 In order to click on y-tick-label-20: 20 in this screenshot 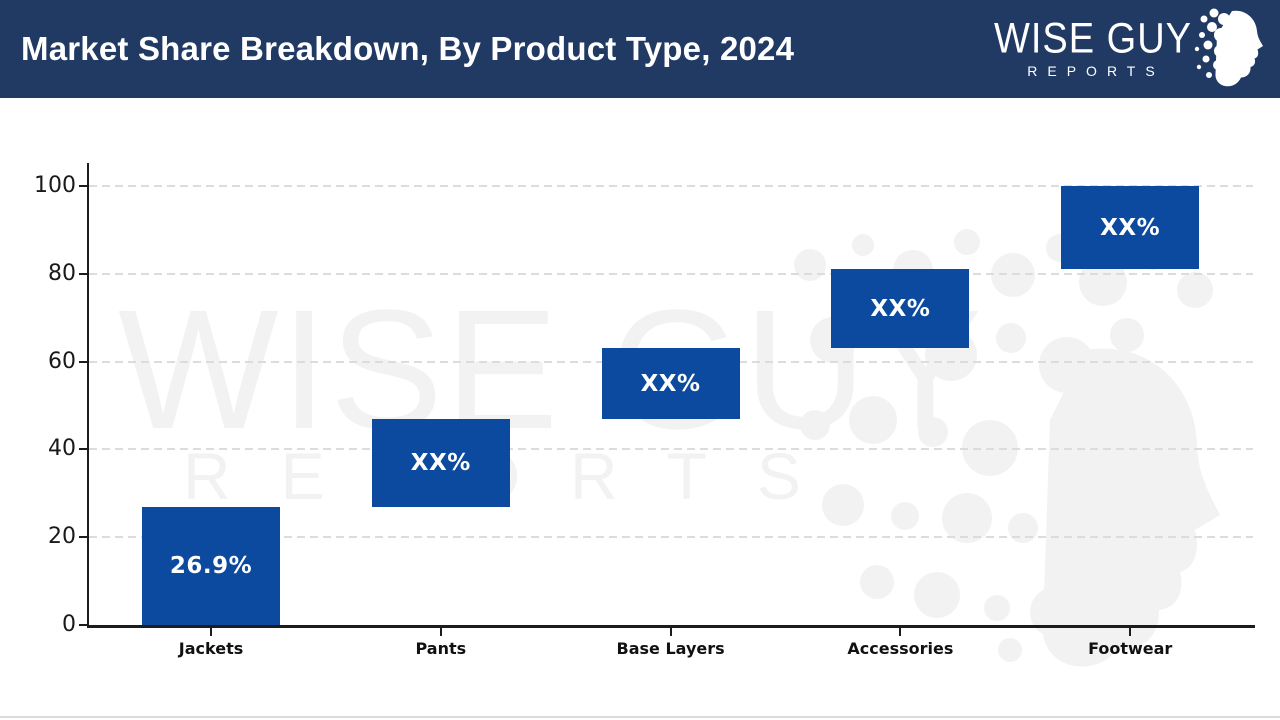, I will do `click(62, 537)`.